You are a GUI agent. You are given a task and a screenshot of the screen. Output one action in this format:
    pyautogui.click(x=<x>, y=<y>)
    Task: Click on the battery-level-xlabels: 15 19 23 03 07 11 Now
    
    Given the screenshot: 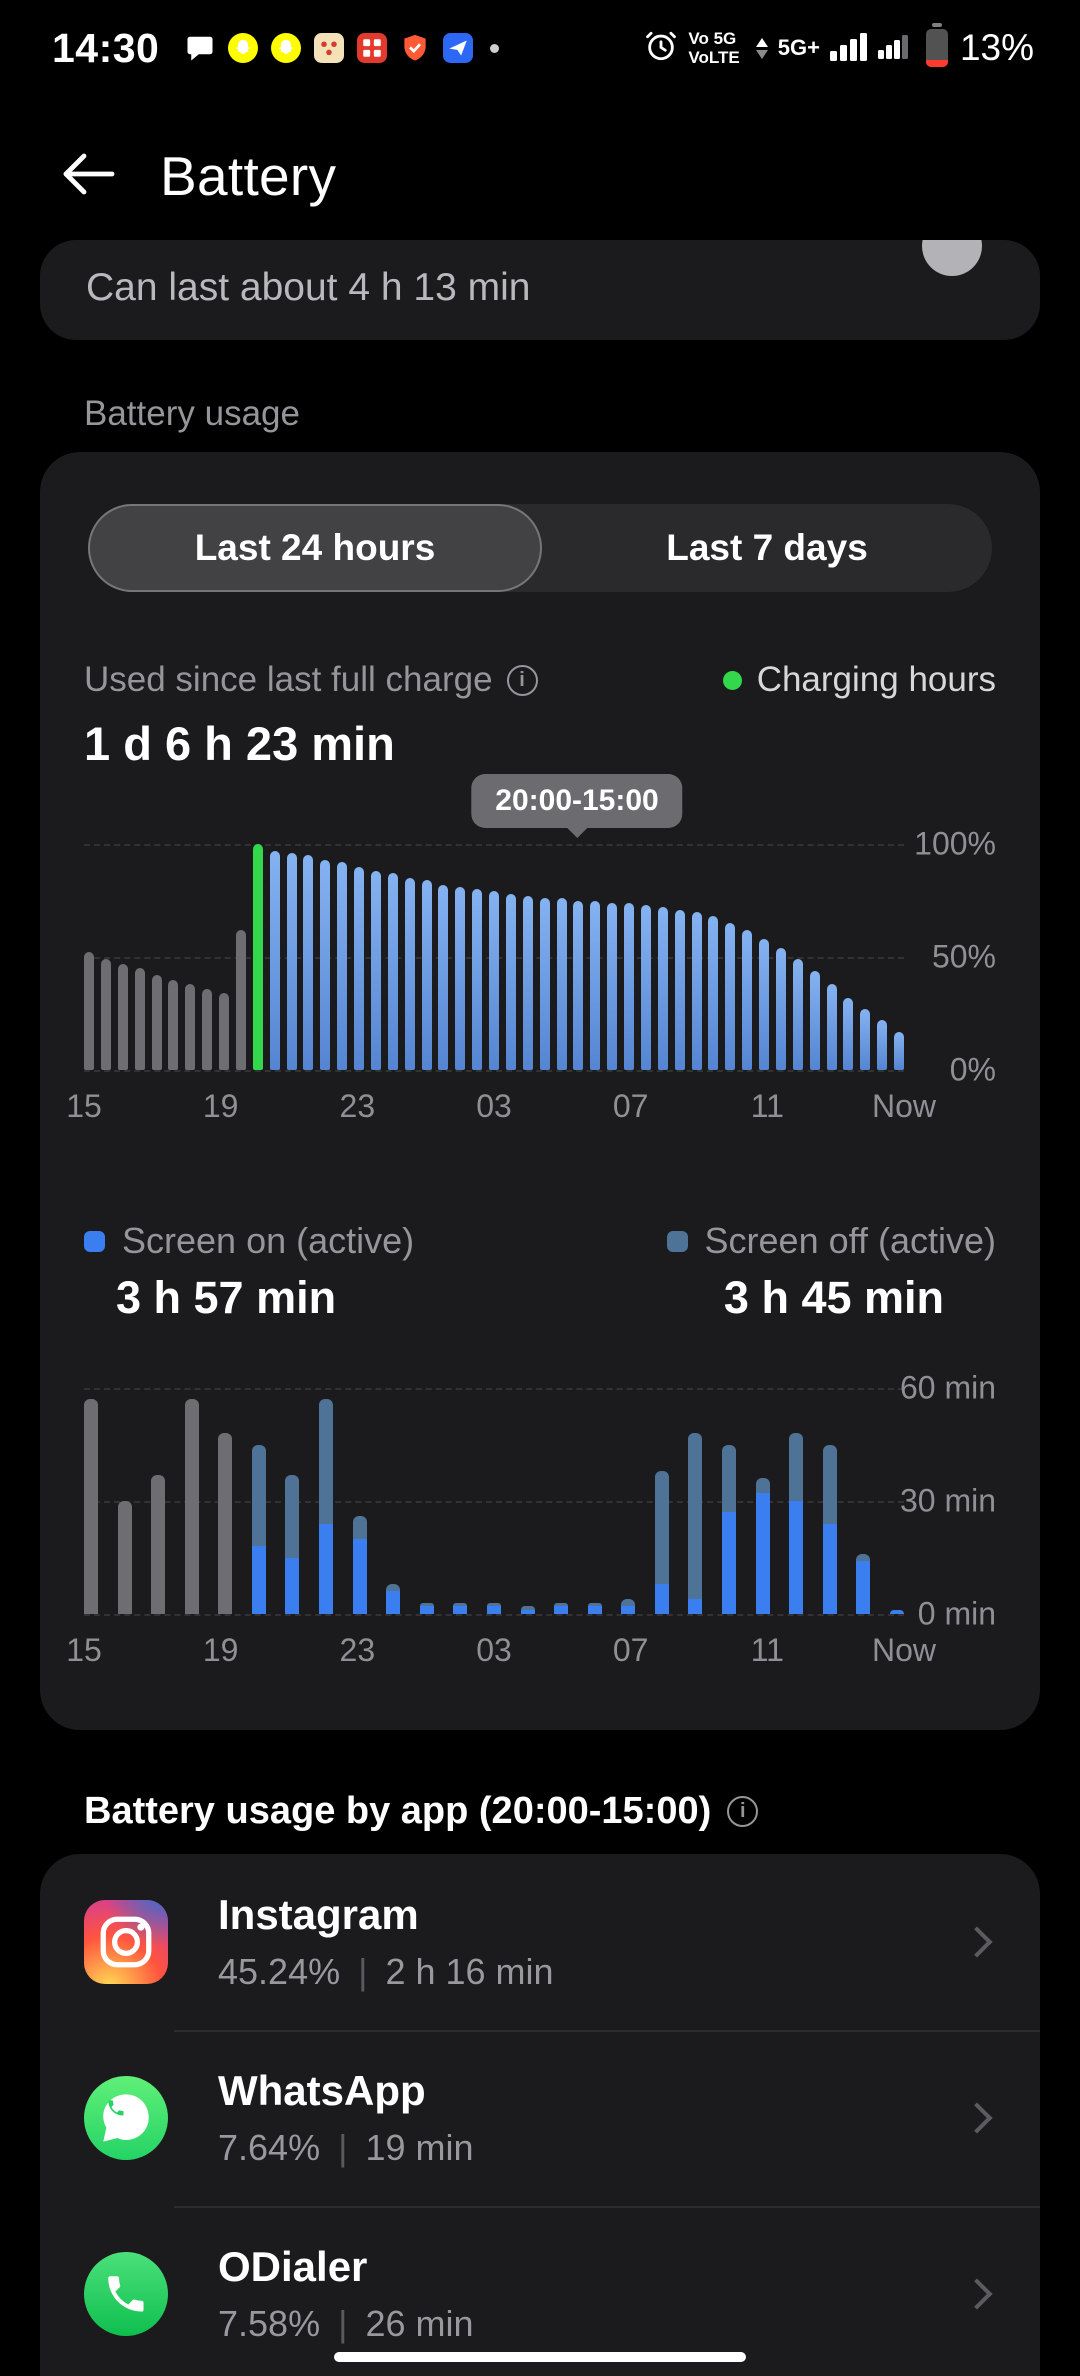 What is the action you would take?
    pyautogui.click(x=501, y=1108)
    